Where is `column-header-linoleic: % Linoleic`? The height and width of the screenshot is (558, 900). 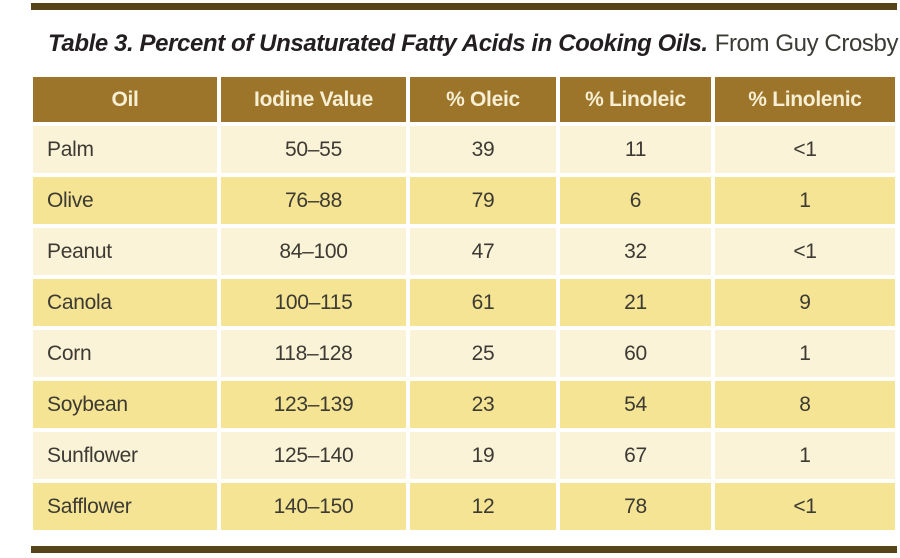
column-header-linoleic: % Linoleic is located at coordinates (635, 99).